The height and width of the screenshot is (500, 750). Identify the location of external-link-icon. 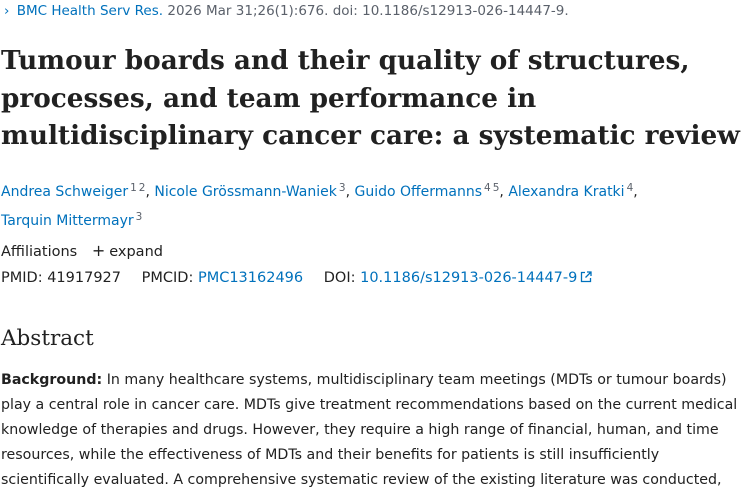
(586, 279).